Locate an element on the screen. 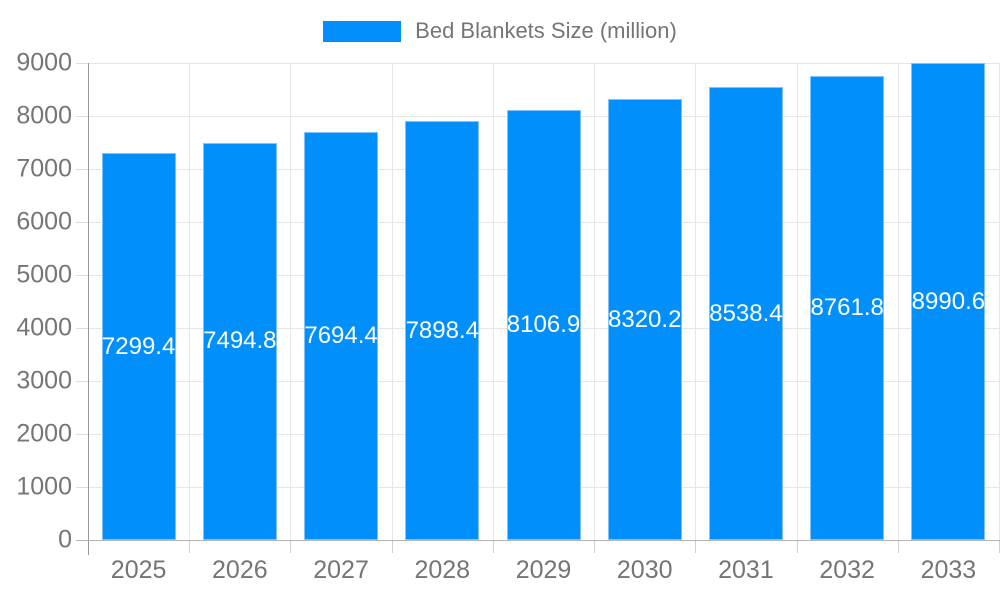  bar-value-label: 8761.8 is located at coordinates (847, 307).